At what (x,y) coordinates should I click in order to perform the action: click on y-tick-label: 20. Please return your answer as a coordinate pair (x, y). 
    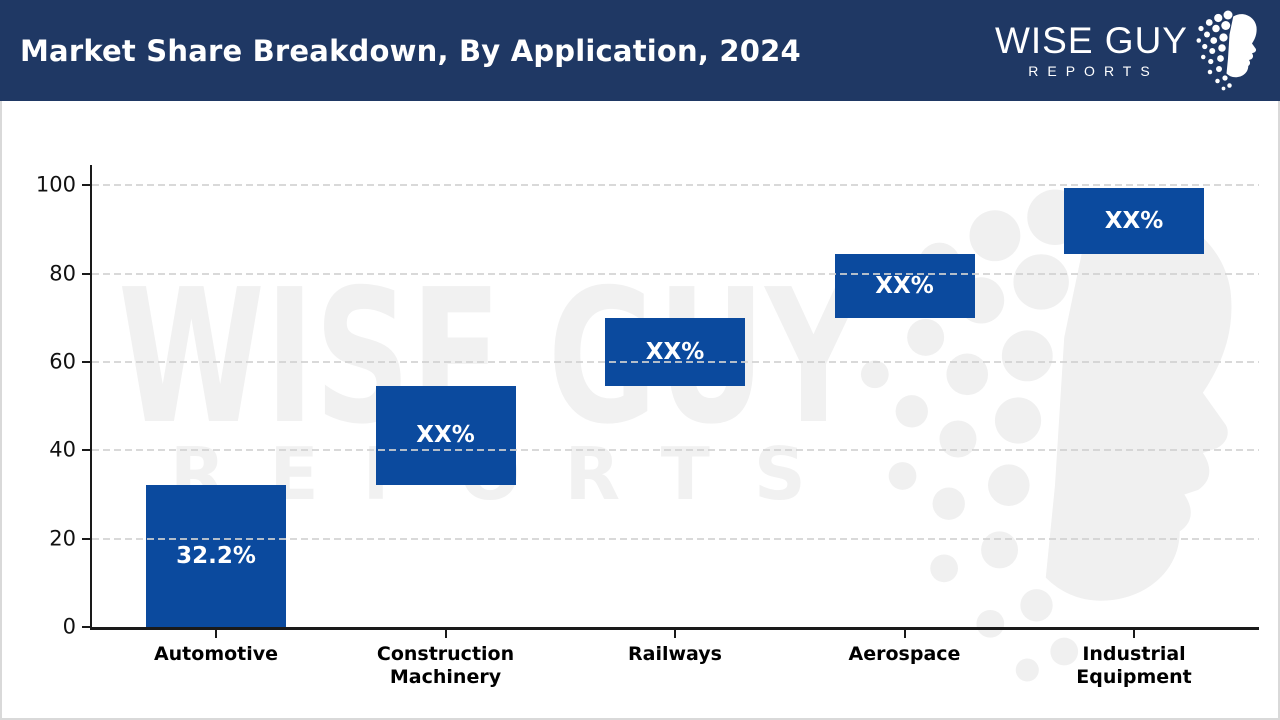
    Looking at the image, I should click on (62, 538).